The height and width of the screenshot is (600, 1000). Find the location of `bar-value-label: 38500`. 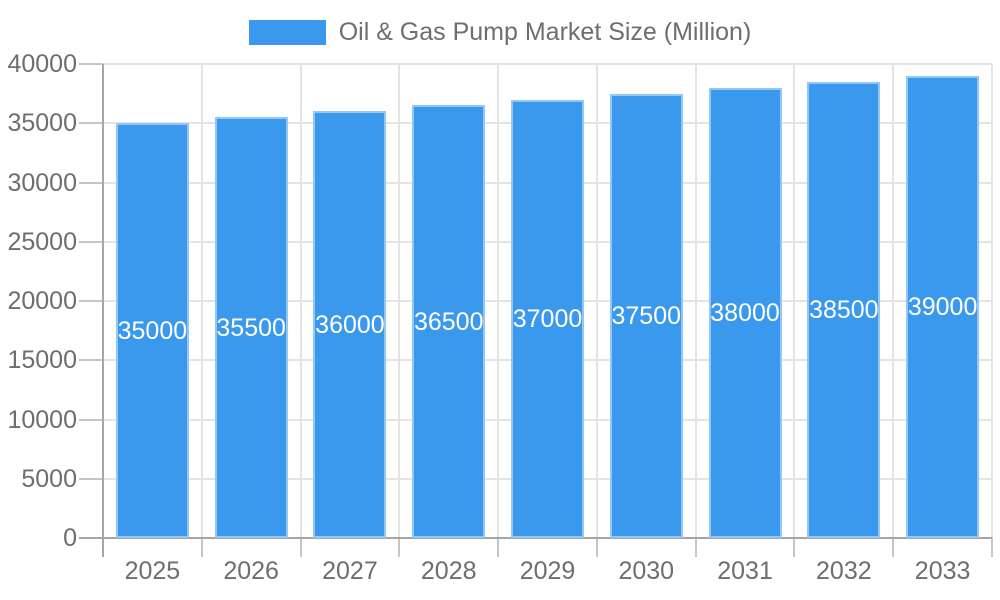

bar-value-label: 38500 is located at coordinates (844, 309).